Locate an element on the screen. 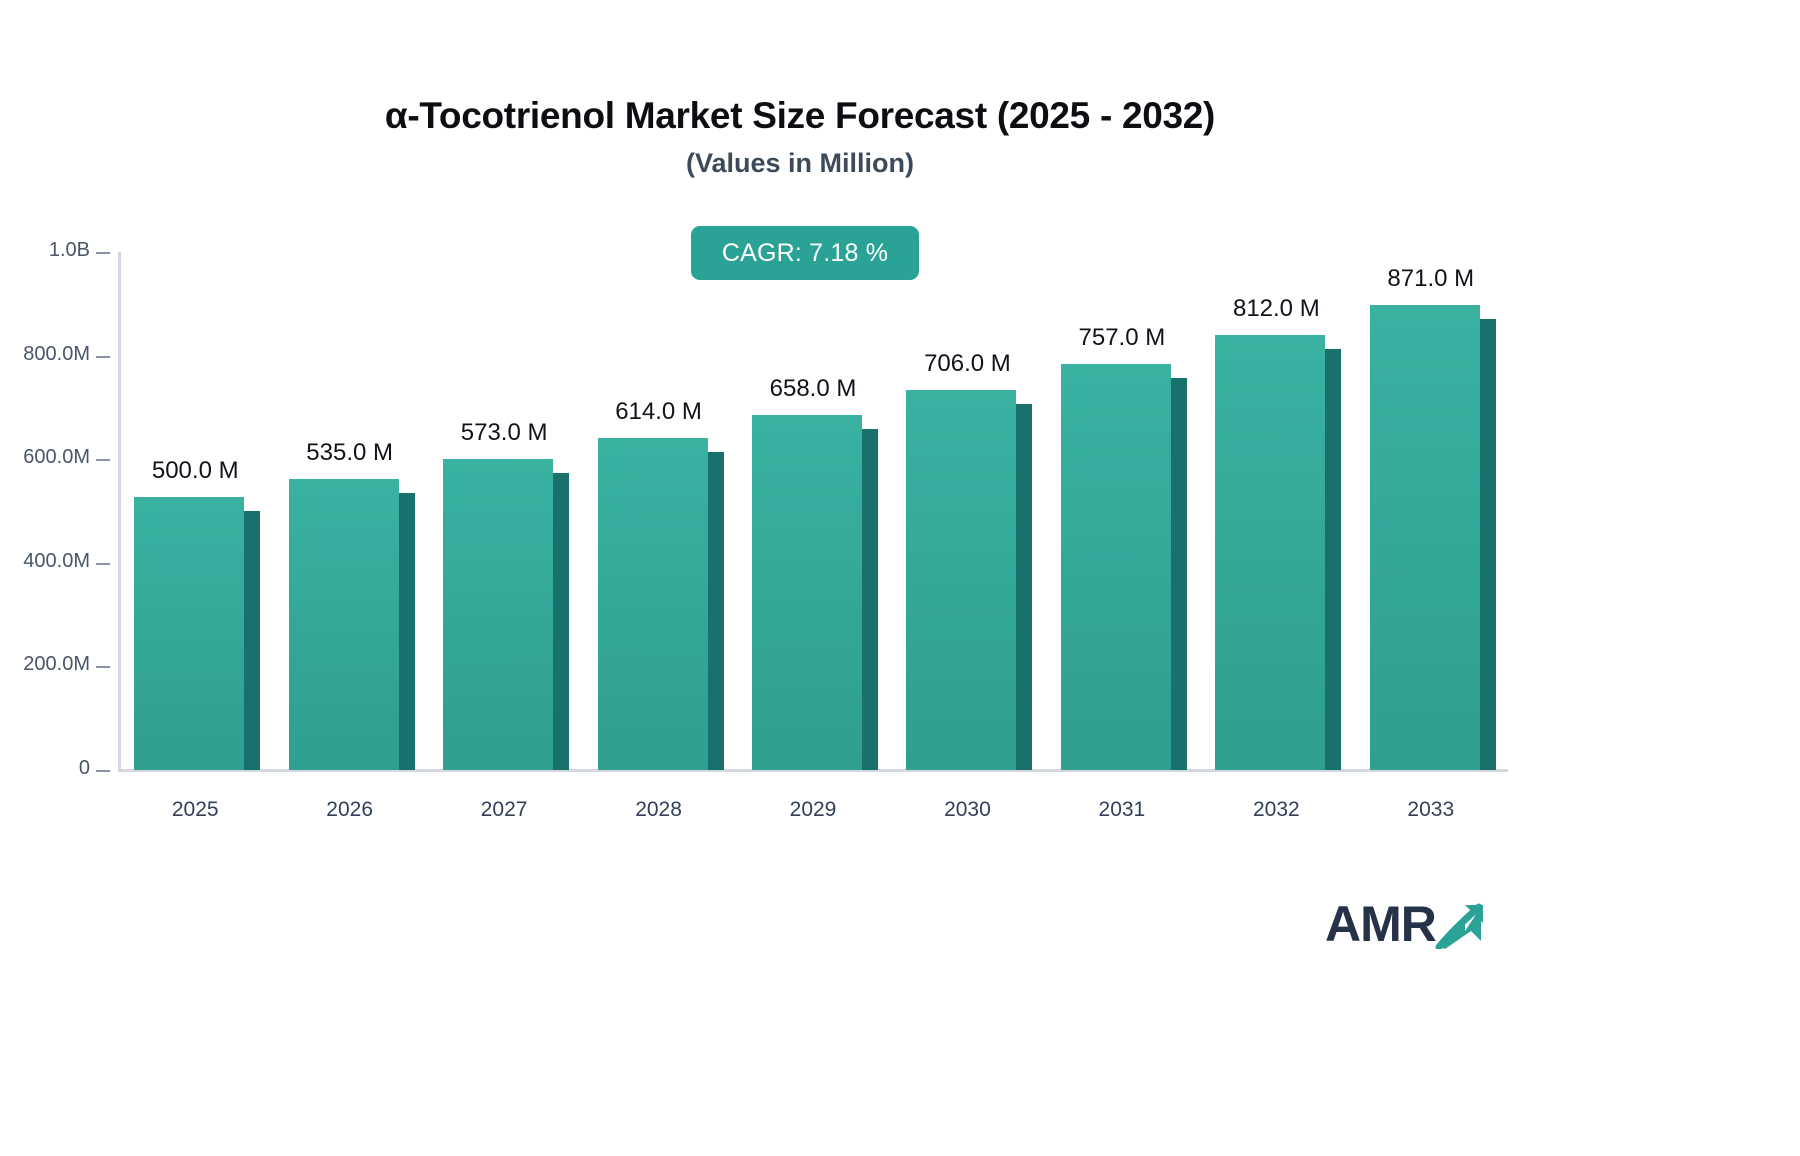  chart-subtitle: (Values in Million) is located at coordinates (800, 163).